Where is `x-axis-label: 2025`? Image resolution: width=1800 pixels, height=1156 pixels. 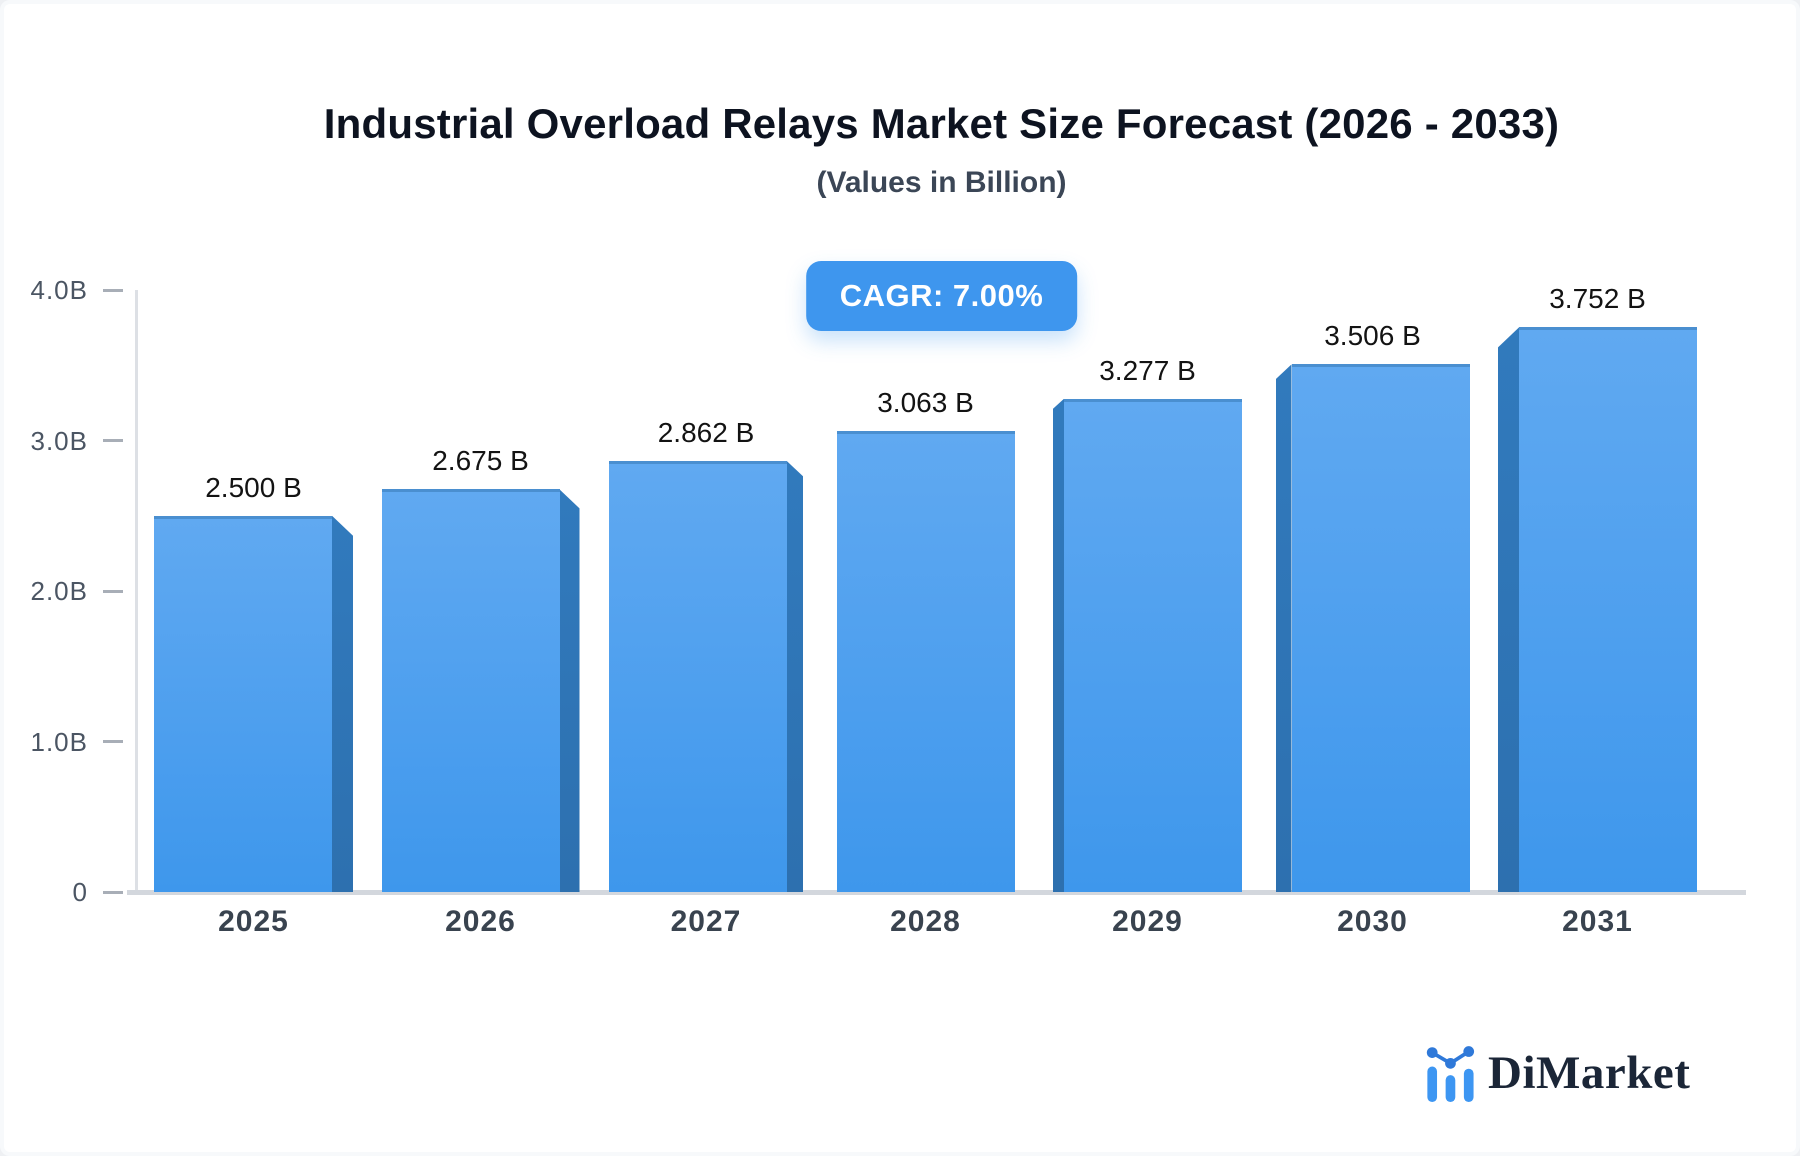
x-axis-label: 2025 is located at coordinates (253, 921).